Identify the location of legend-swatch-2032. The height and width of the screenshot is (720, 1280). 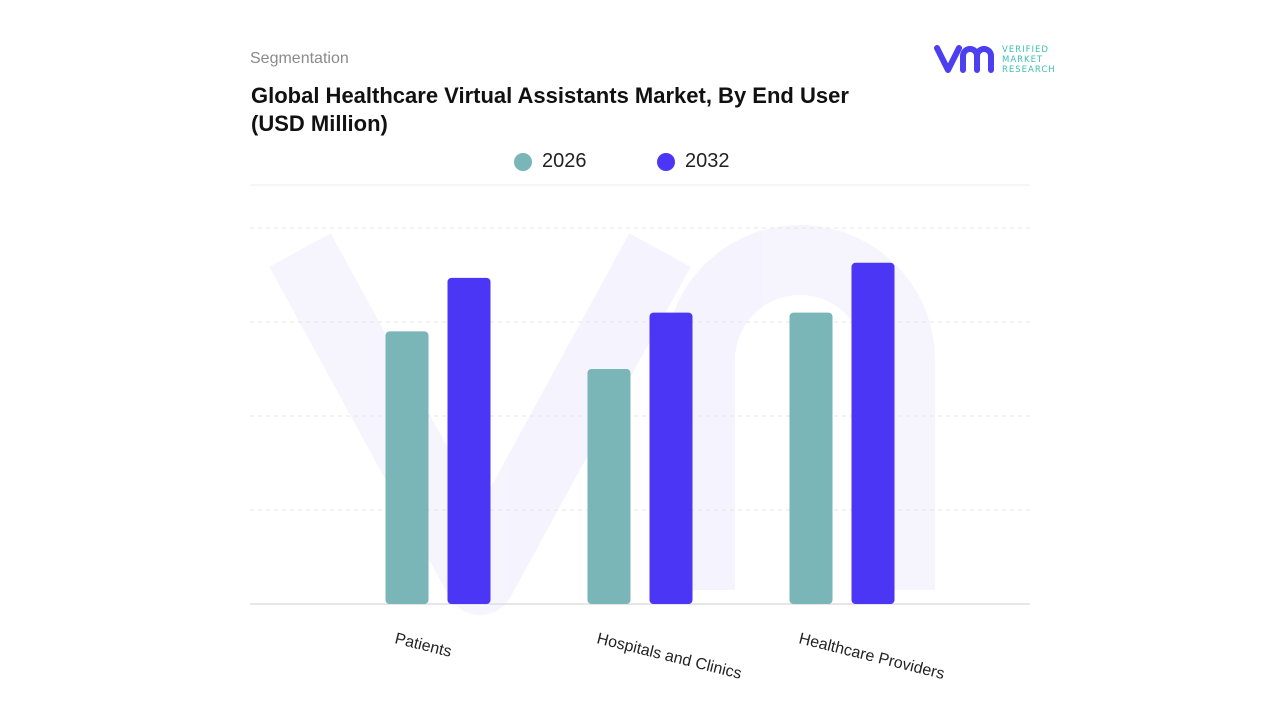
(666, 161).